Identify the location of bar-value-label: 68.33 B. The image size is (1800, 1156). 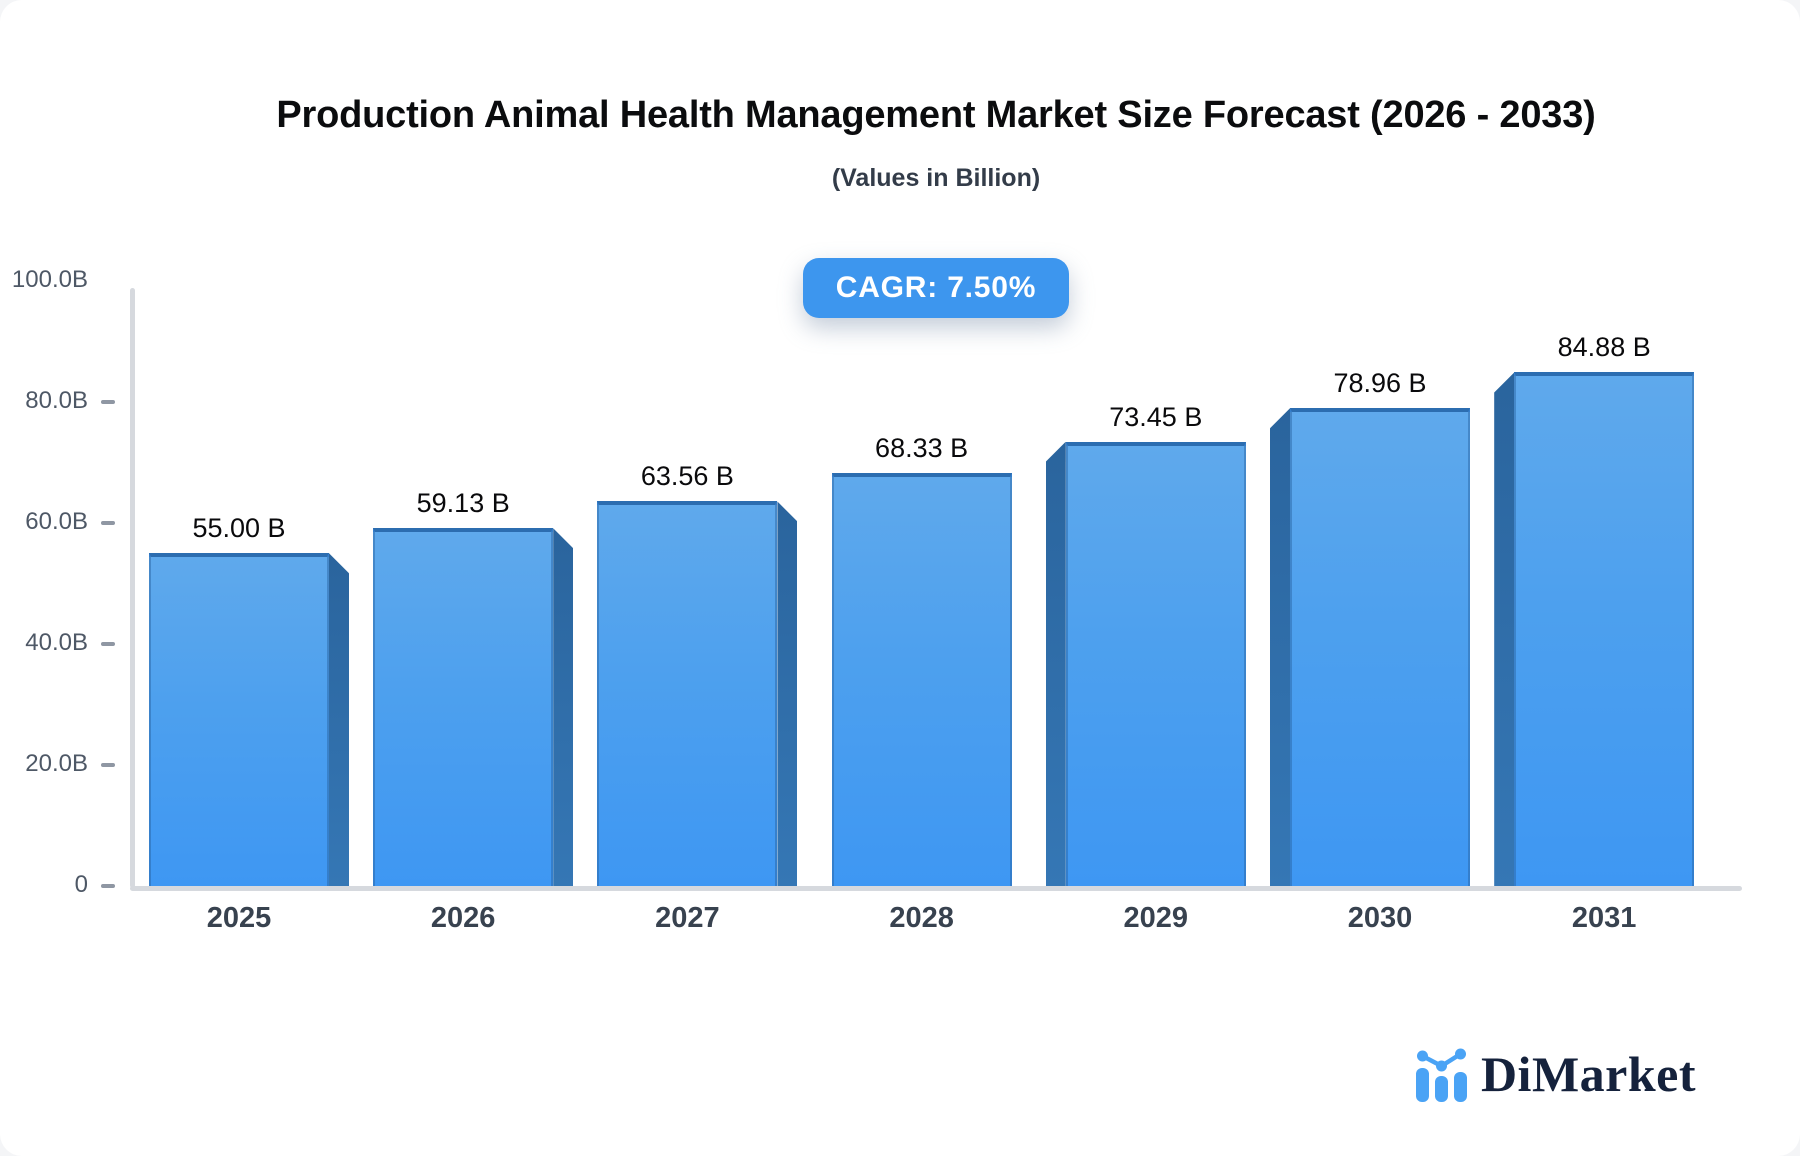
(922, 447).